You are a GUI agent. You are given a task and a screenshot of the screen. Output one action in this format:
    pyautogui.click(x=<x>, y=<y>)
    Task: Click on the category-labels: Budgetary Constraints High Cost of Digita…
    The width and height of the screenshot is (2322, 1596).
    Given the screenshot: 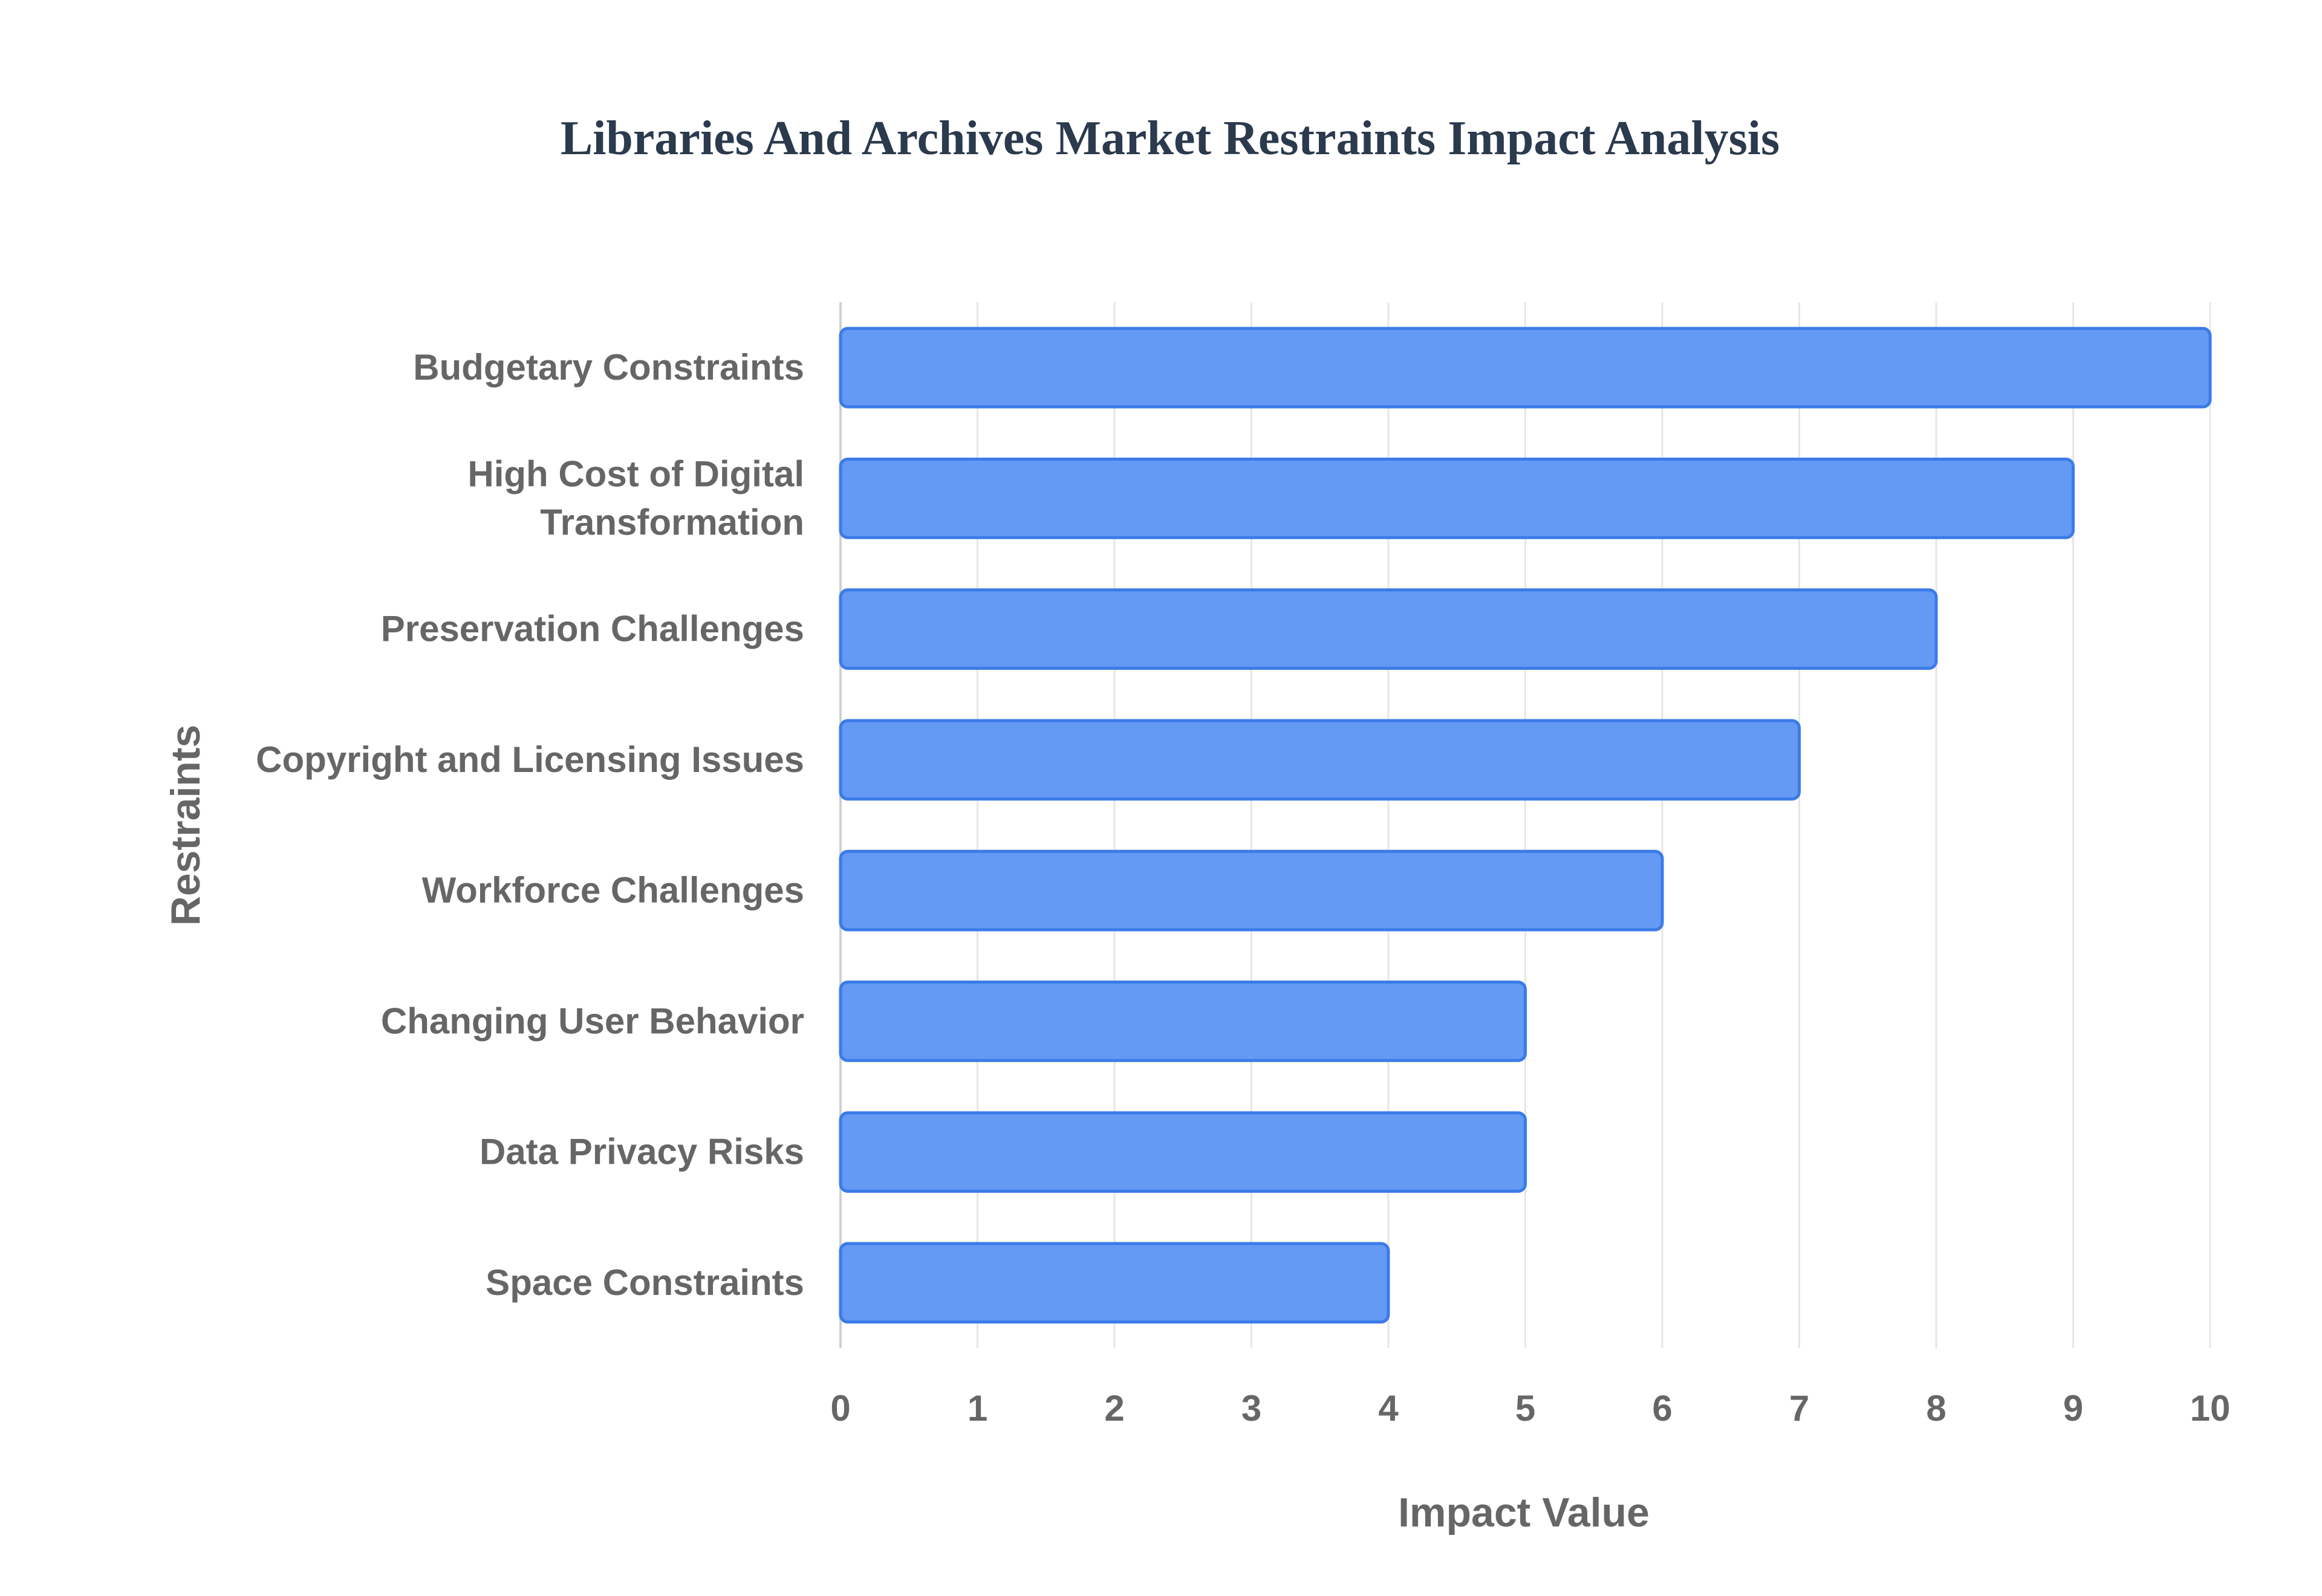 What is the action you would take?
    pyautogui.click(x=530, y=825)
    